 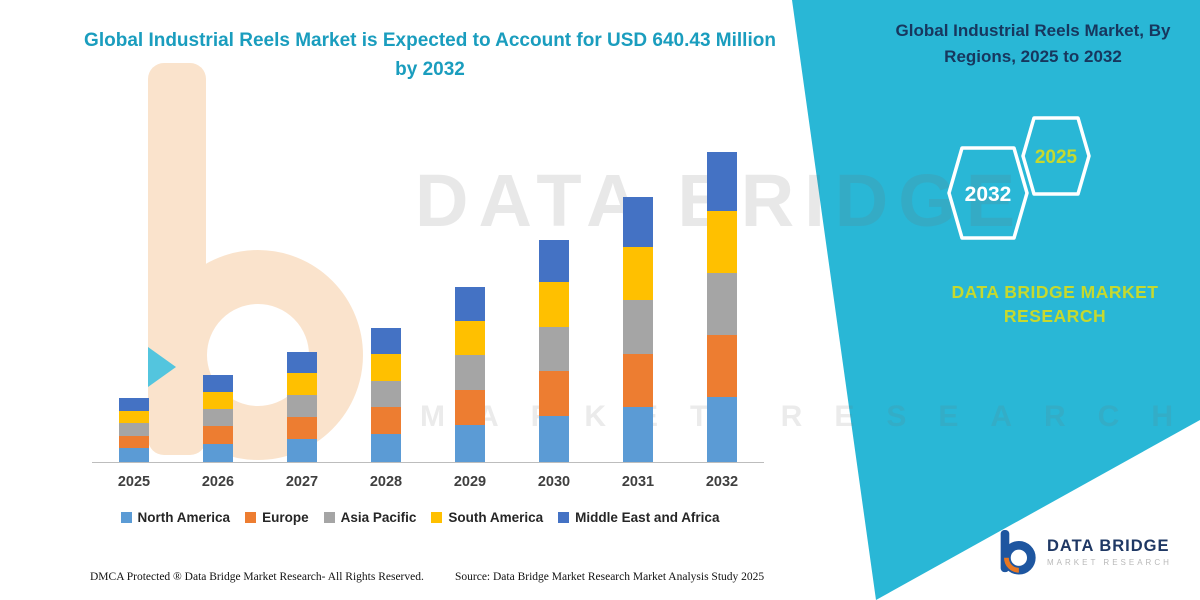 What do you see at coordinates (218, 482) in the screenshot?
I see `year-label-2026: 2026` at bounding box center [218, 482].